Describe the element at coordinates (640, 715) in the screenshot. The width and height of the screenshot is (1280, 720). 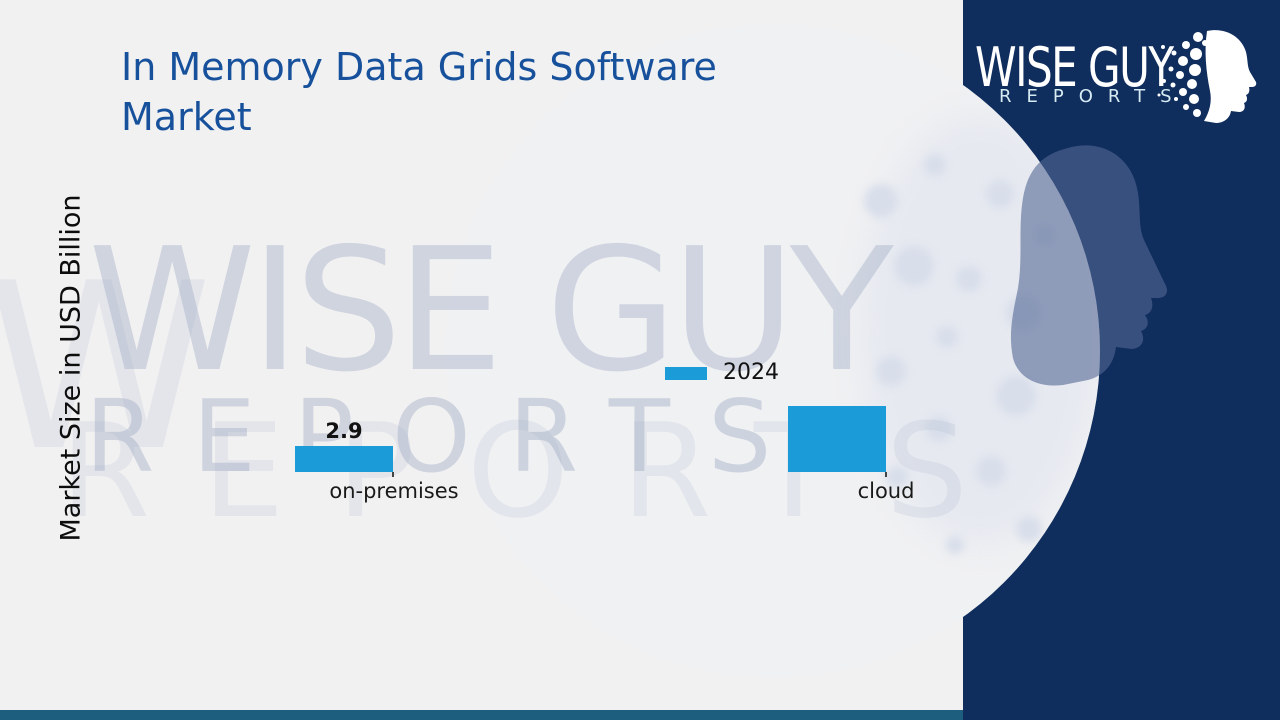
I see `bottom-accent-bar` at that location.